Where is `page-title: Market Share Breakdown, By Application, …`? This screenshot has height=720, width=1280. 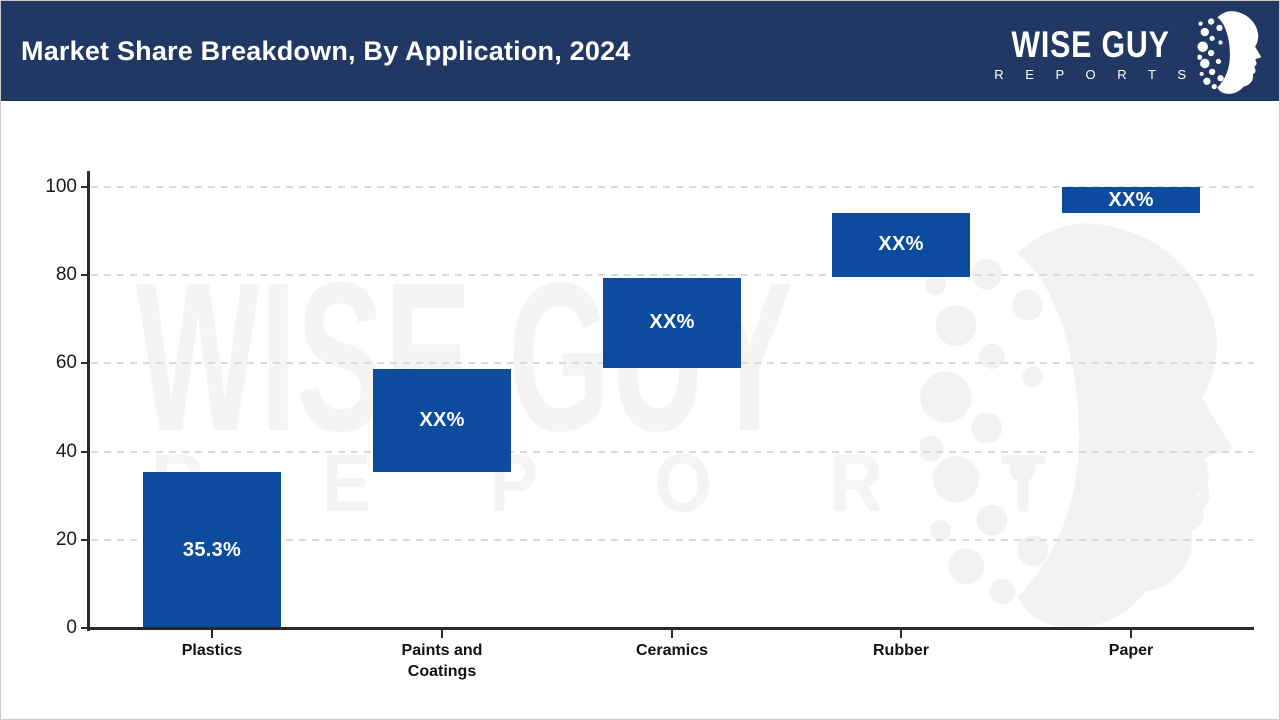 page-title: Market Share Breakdown, By Application, … is located at coordinates (326, 50).